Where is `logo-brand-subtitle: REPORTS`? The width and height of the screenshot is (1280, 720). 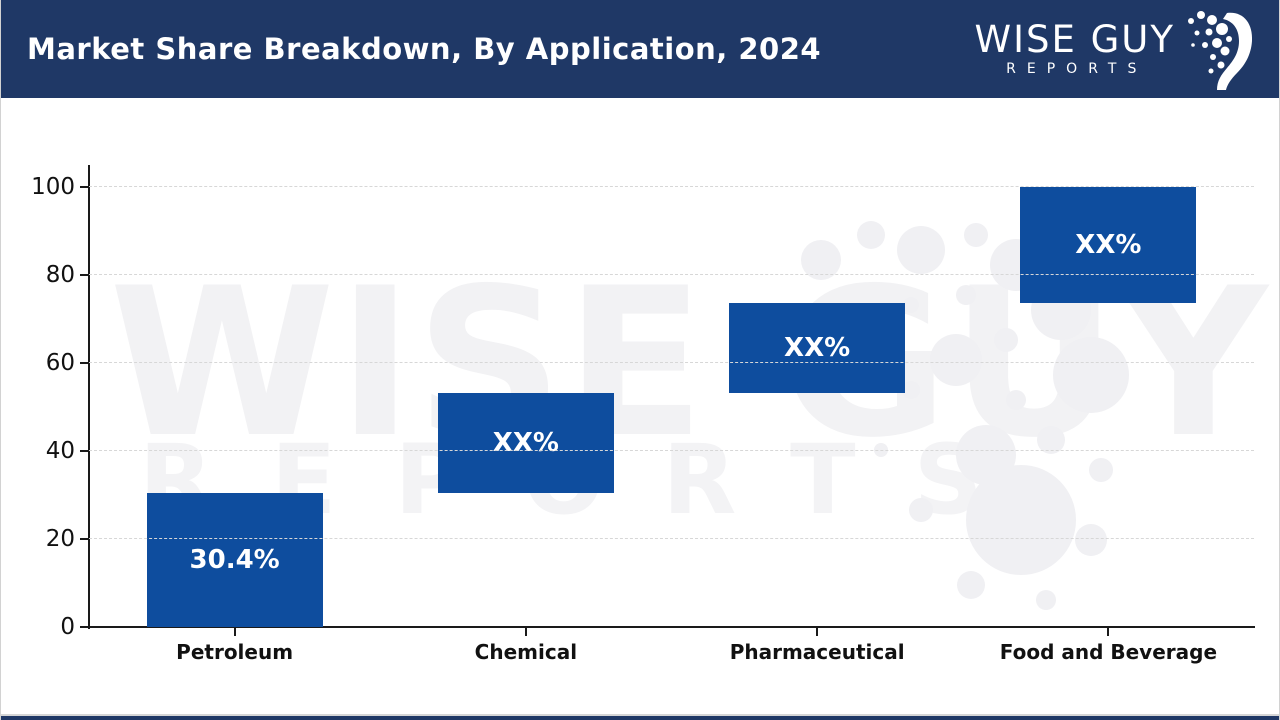 logo-brand-subtitle: REPORTS is located at coordinates (1077, 69).